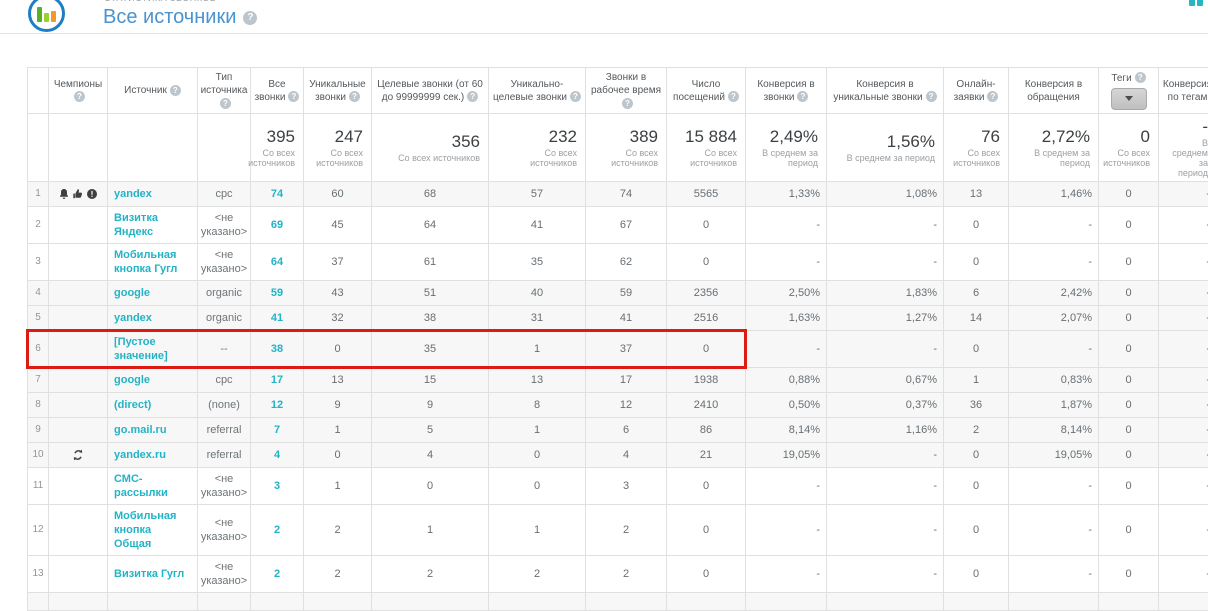 The height and width of the screenshot is (611, 1208). I want to click on cell-source: Мобильная кнопка Гугл, so click(153, 262).